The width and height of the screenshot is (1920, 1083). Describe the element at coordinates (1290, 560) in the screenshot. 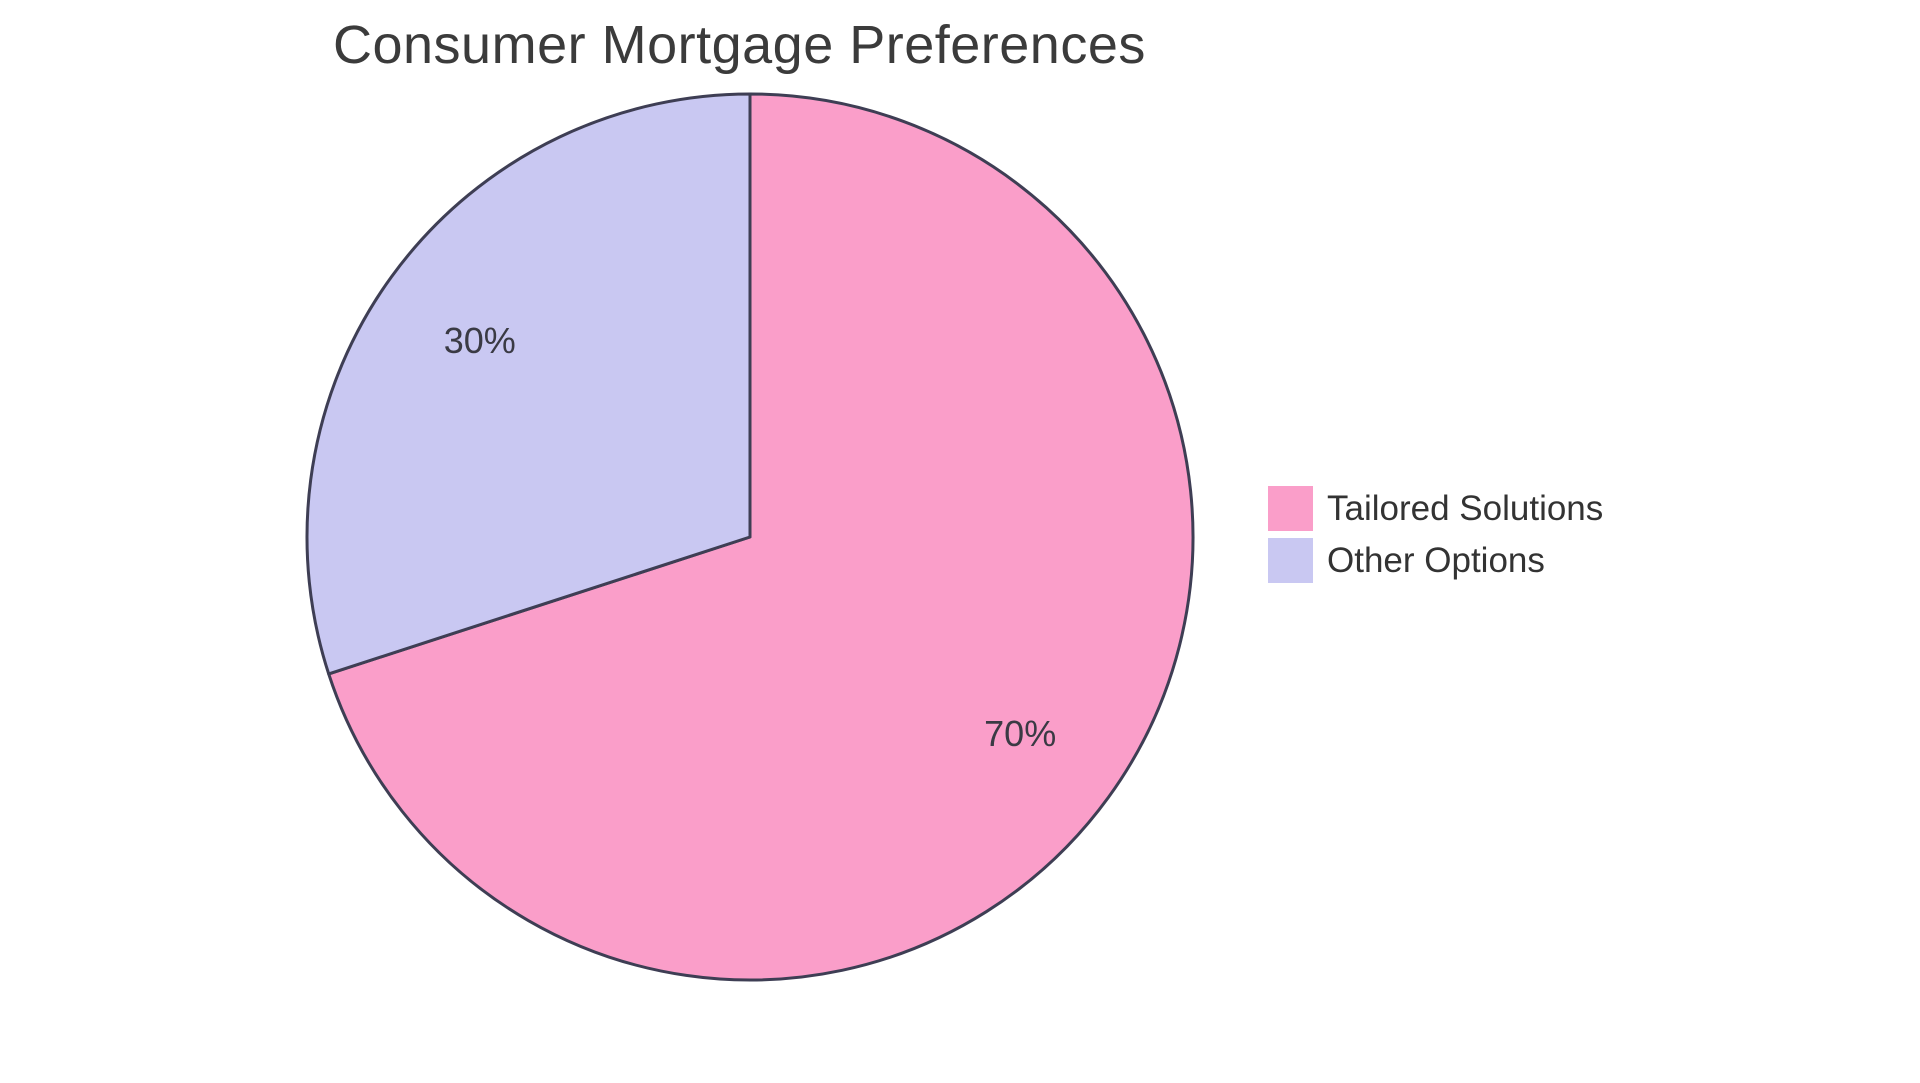

I see `legend-swatch-other-options` at that location.